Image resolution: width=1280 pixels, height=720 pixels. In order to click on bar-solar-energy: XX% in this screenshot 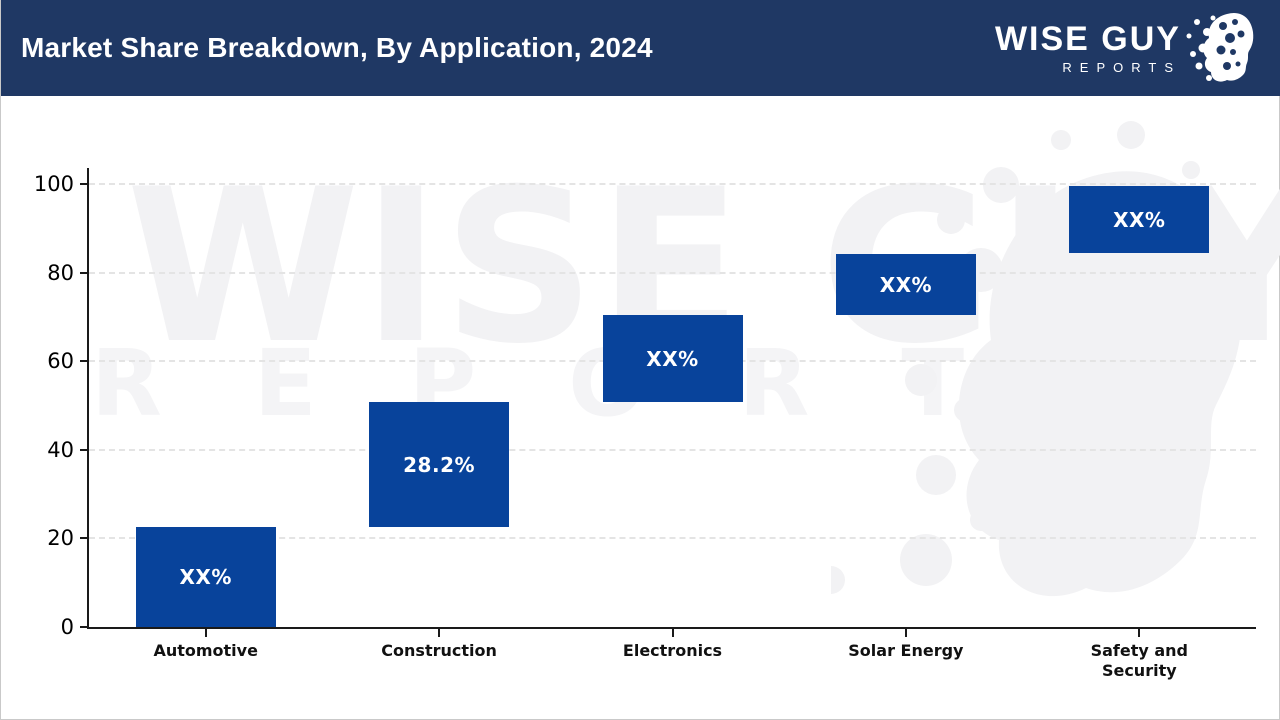, I will do `click(905, 285)`.